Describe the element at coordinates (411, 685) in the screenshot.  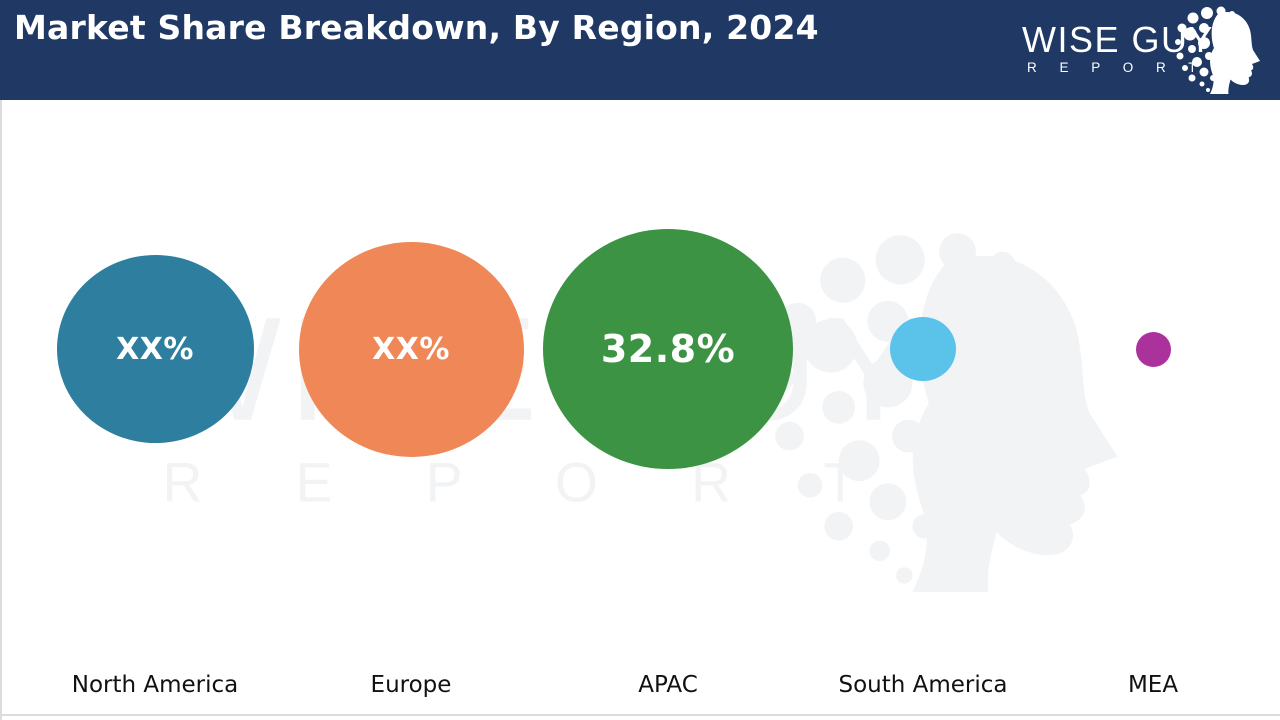
I see `category-label-europe: Europe` at that location.